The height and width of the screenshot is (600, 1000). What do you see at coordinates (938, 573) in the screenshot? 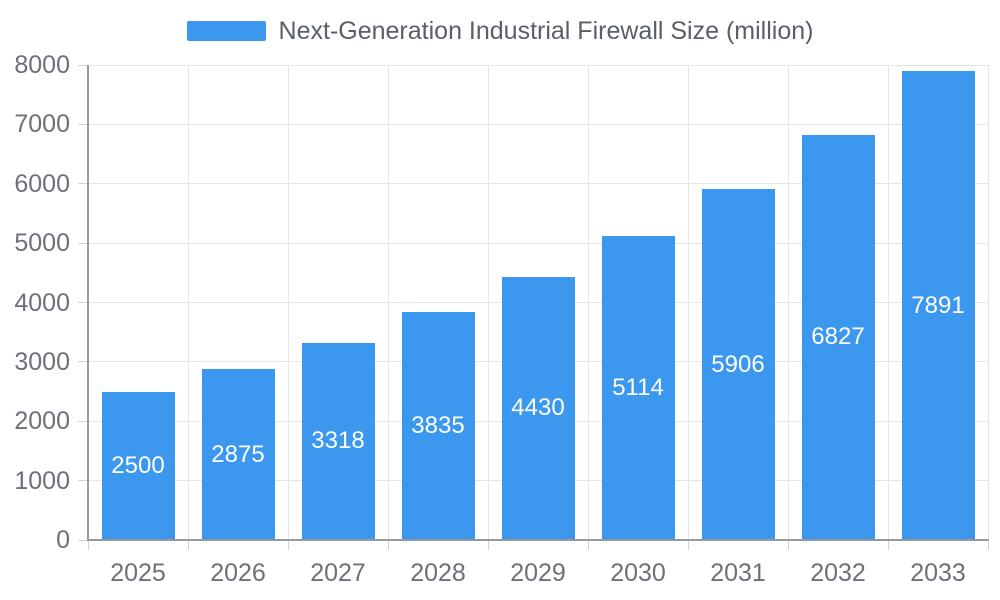
I see `x-axis-label: 2033` at bounding box center [938, 573].